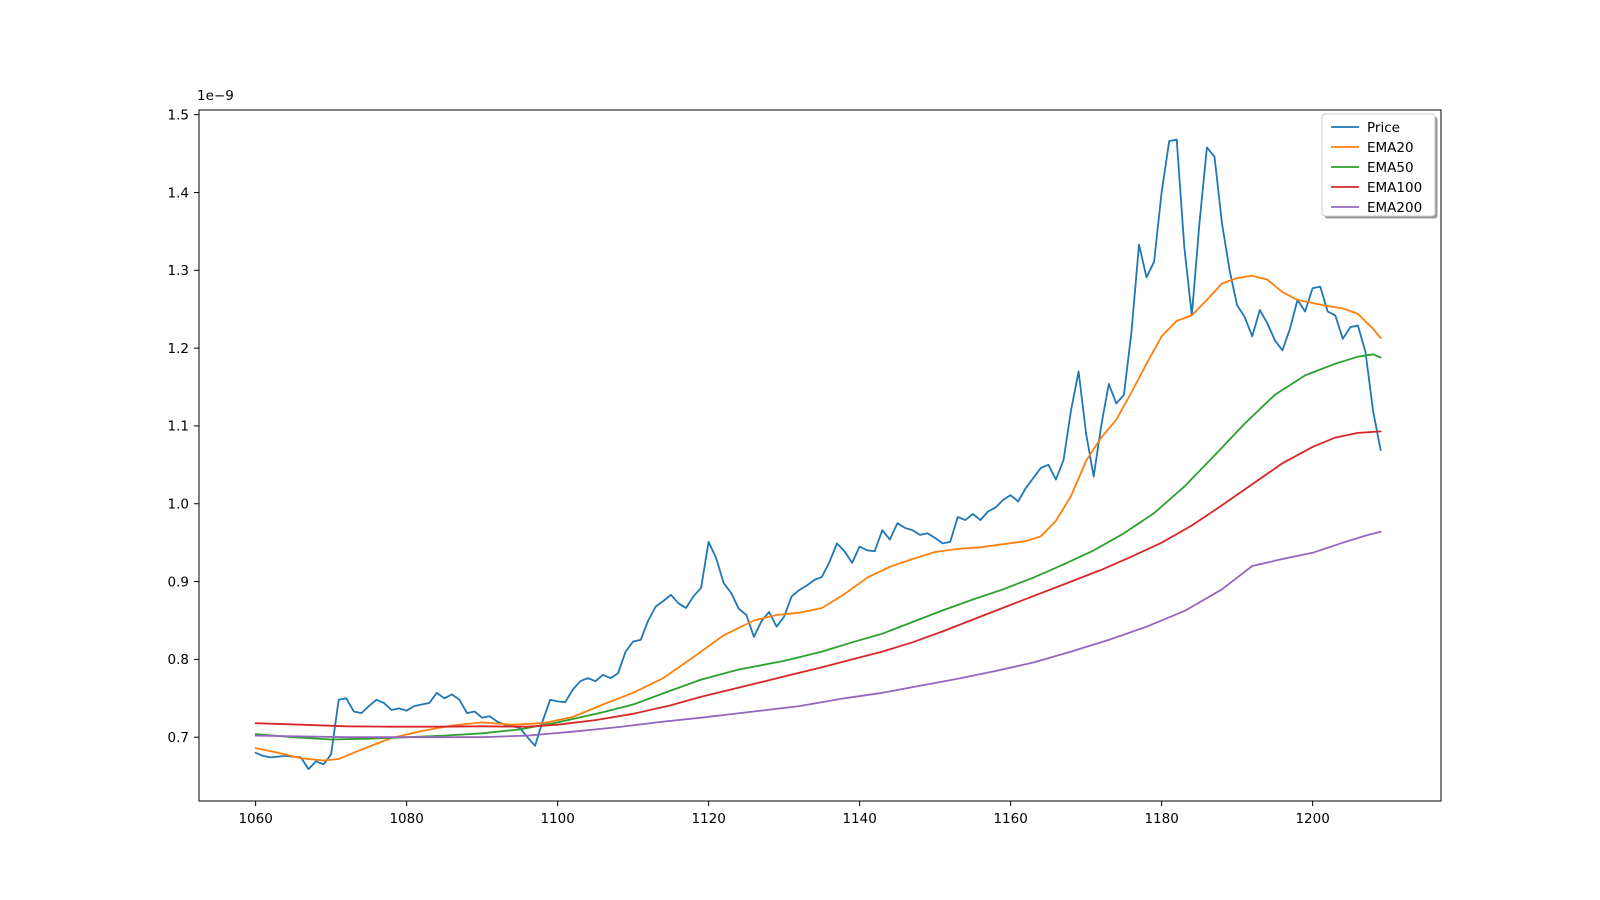  I want to click on legend-label-ema20: EMA20, so click(1390, 148).